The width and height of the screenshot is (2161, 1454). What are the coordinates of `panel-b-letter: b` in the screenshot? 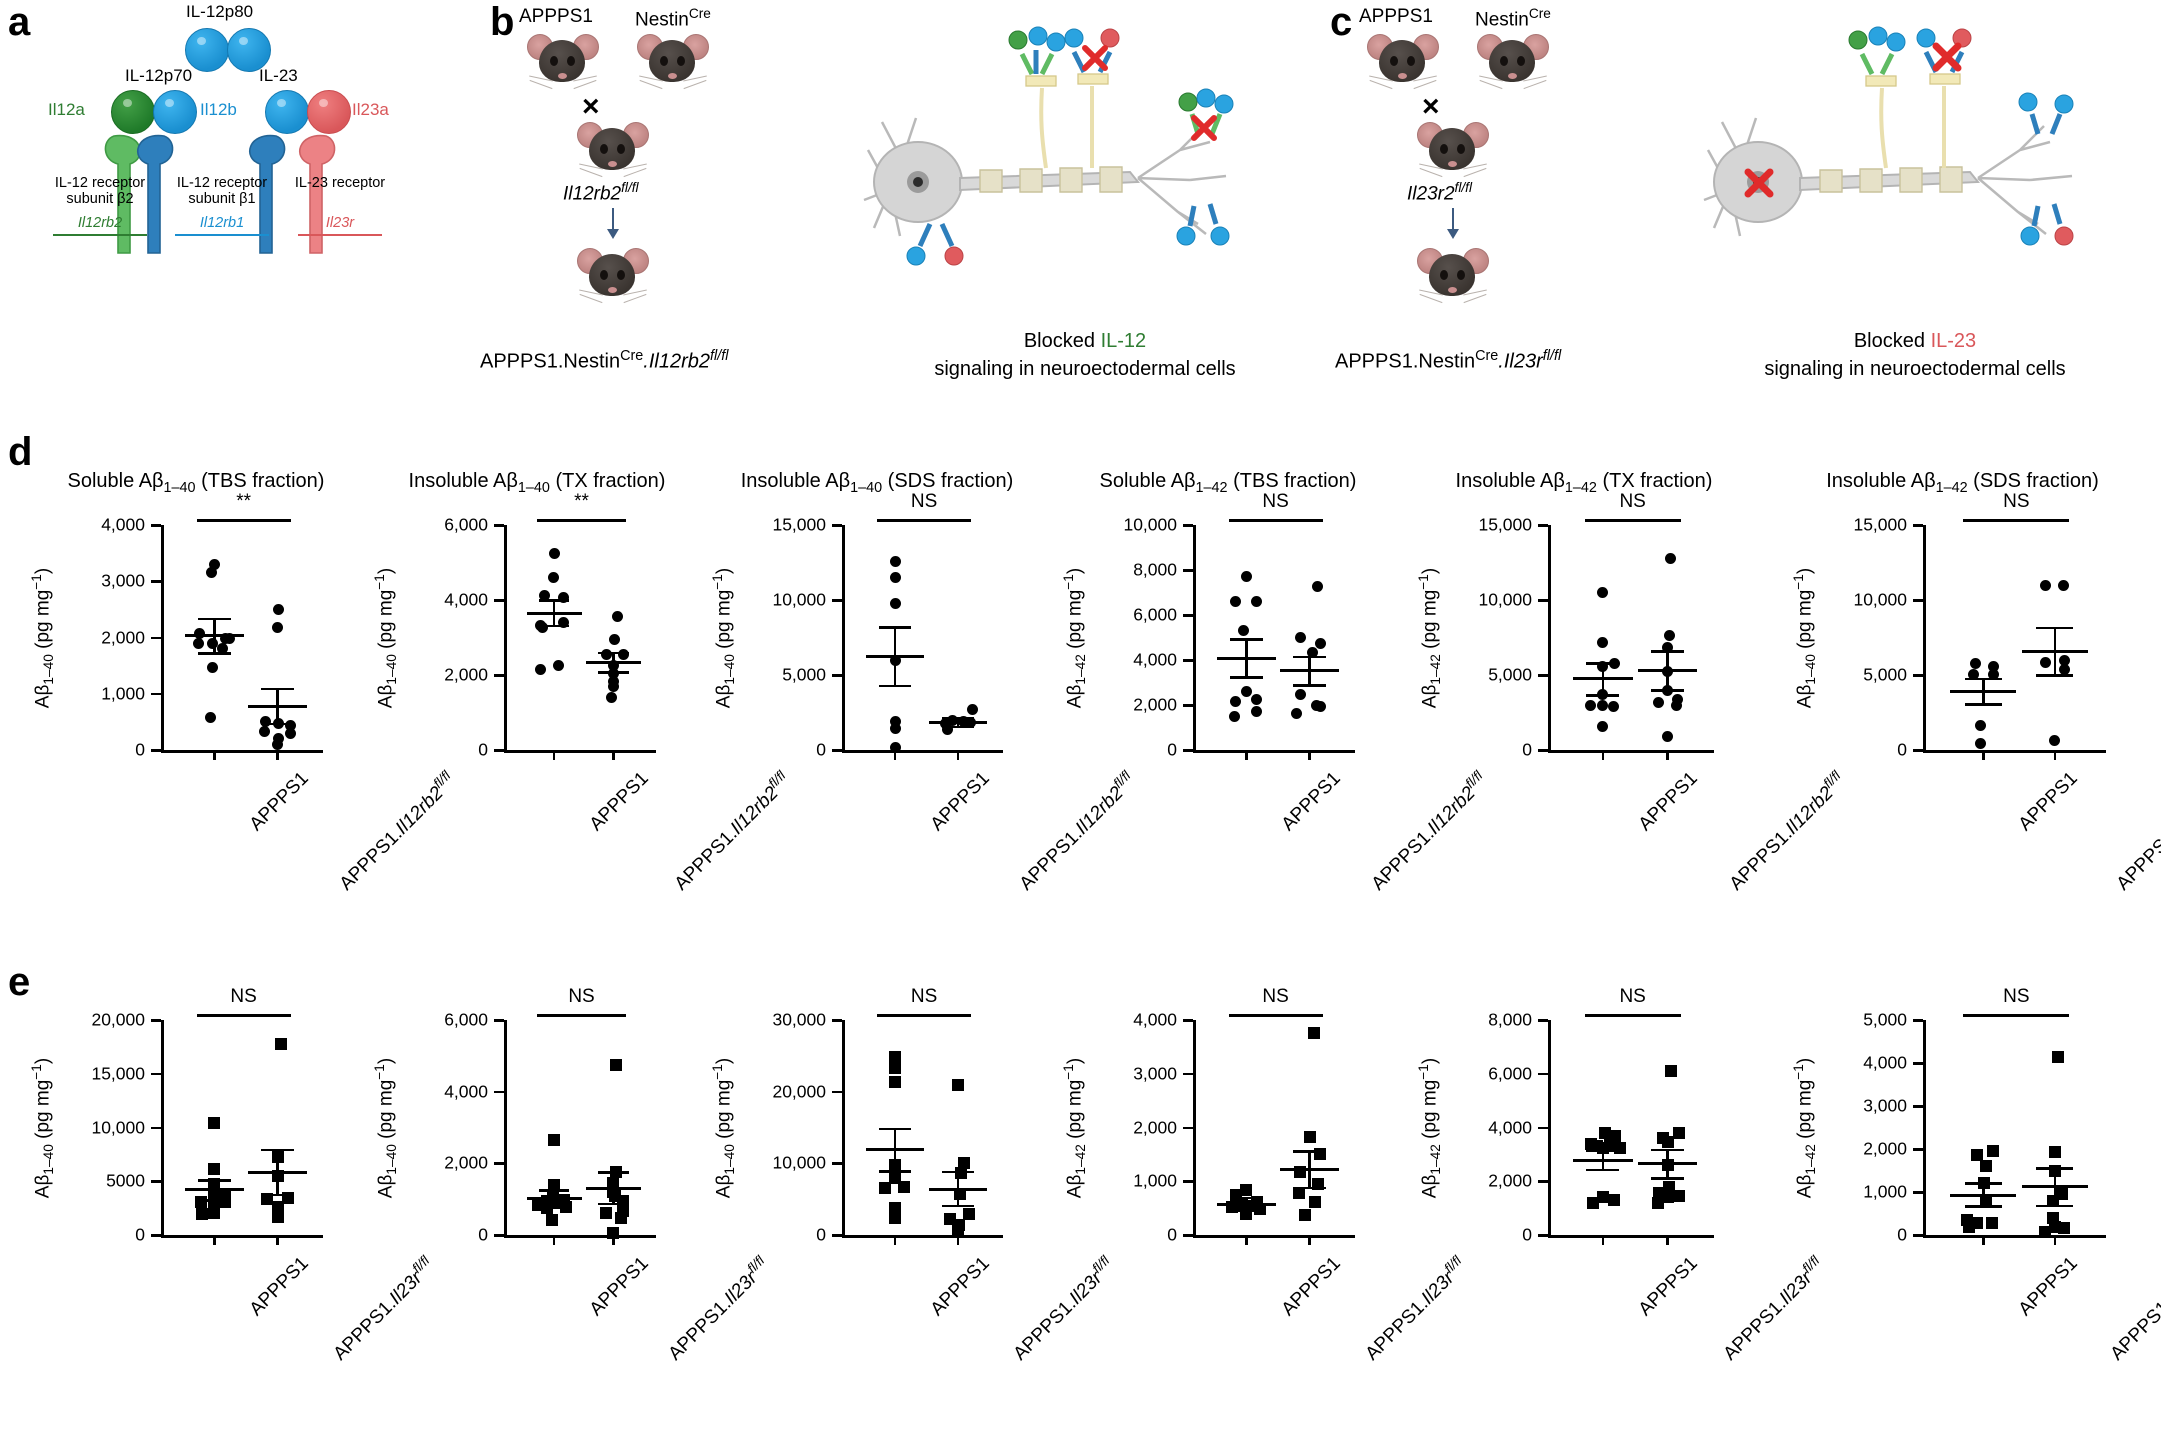 It's located at (502, 22).